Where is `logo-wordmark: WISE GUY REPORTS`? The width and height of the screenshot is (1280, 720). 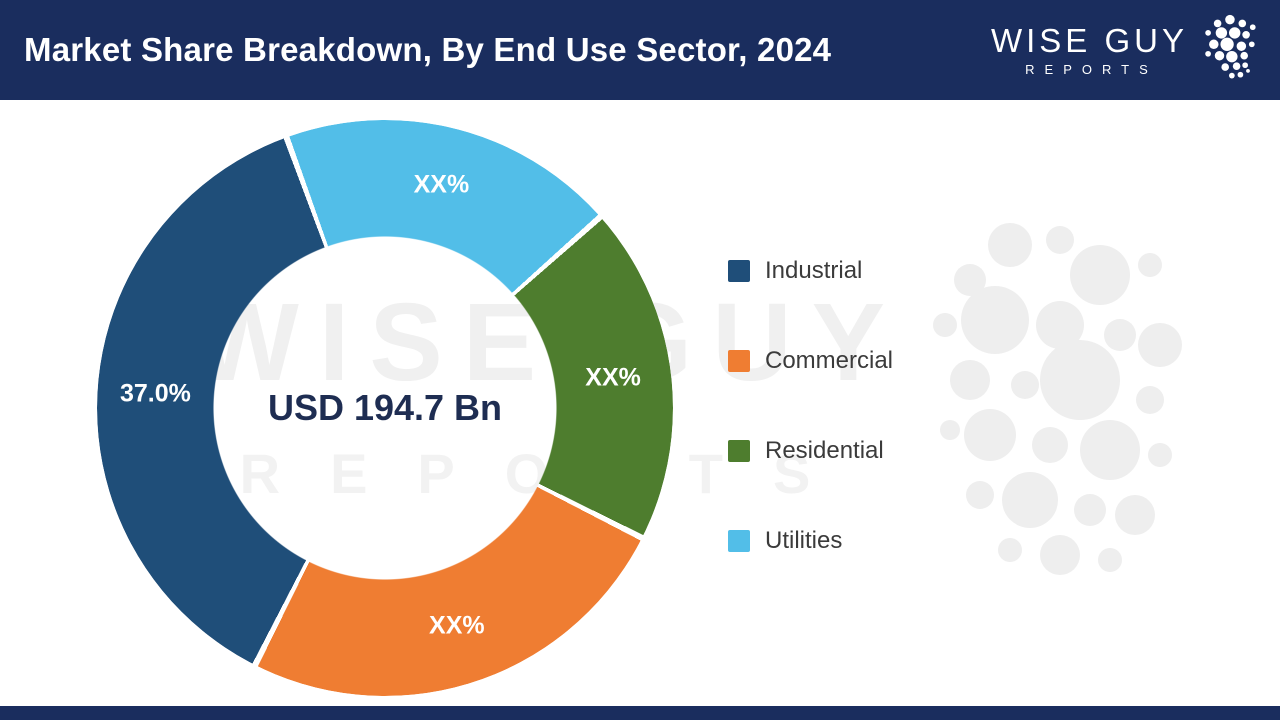 logo-wordmark: WISE GUY REPORTS is located at coordinates (1089, 50).